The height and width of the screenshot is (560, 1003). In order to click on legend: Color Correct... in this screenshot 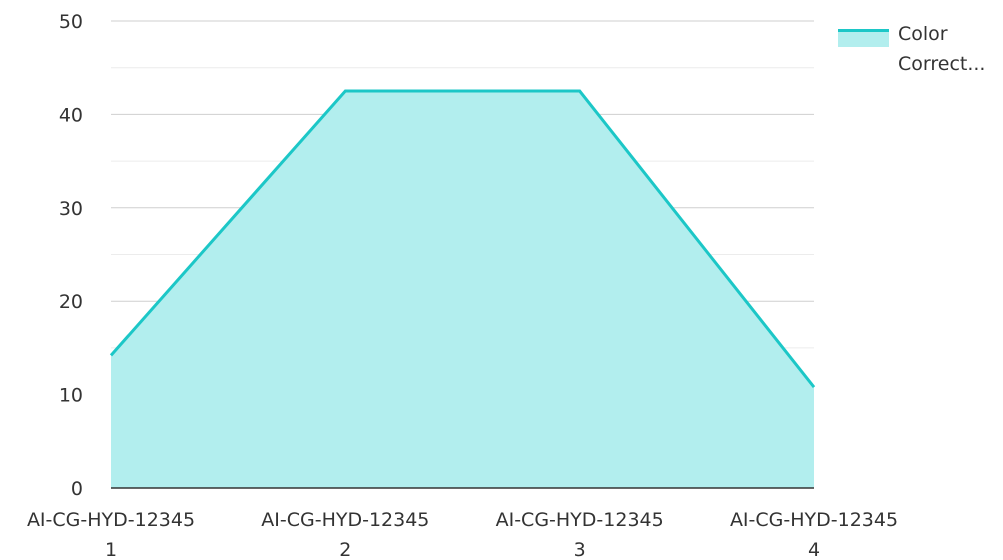, I will do `click(911, 49)`.